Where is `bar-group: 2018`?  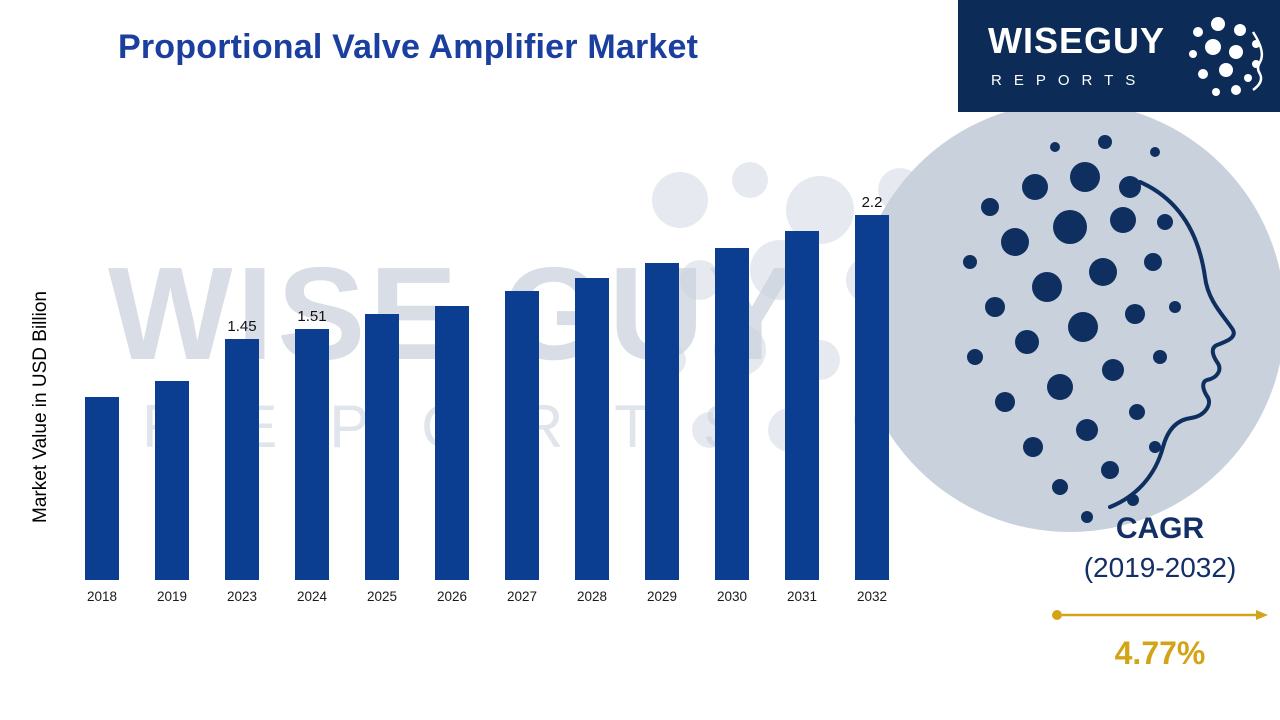 bar-group: 2018 is located at coordinates (102, 392).